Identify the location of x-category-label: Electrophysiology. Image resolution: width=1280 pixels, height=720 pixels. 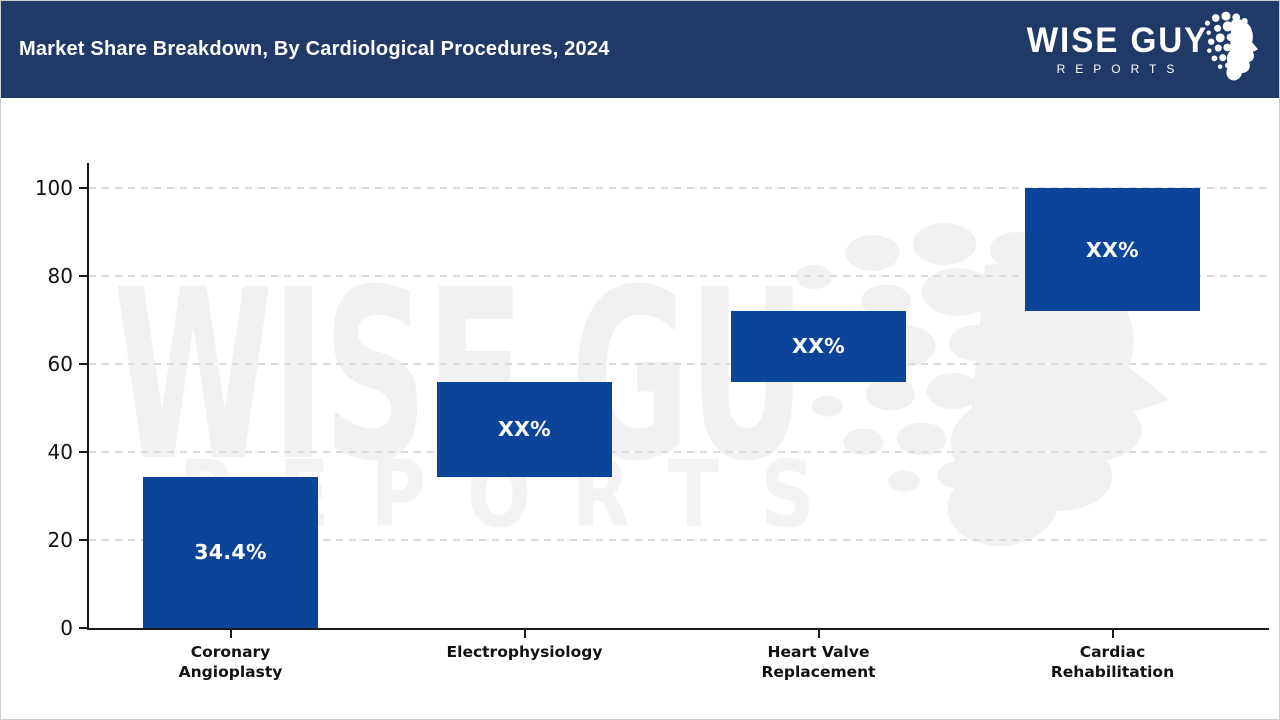
(524, 652).